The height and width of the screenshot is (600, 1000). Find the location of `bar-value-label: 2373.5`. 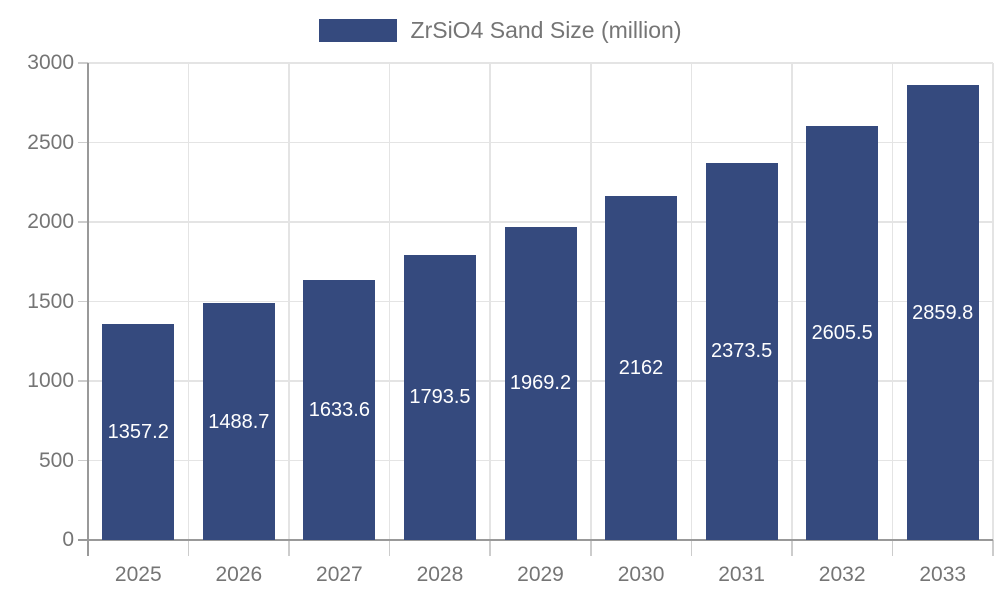

bar-value-label: 2373.5 is located at coordinates (742, 351).